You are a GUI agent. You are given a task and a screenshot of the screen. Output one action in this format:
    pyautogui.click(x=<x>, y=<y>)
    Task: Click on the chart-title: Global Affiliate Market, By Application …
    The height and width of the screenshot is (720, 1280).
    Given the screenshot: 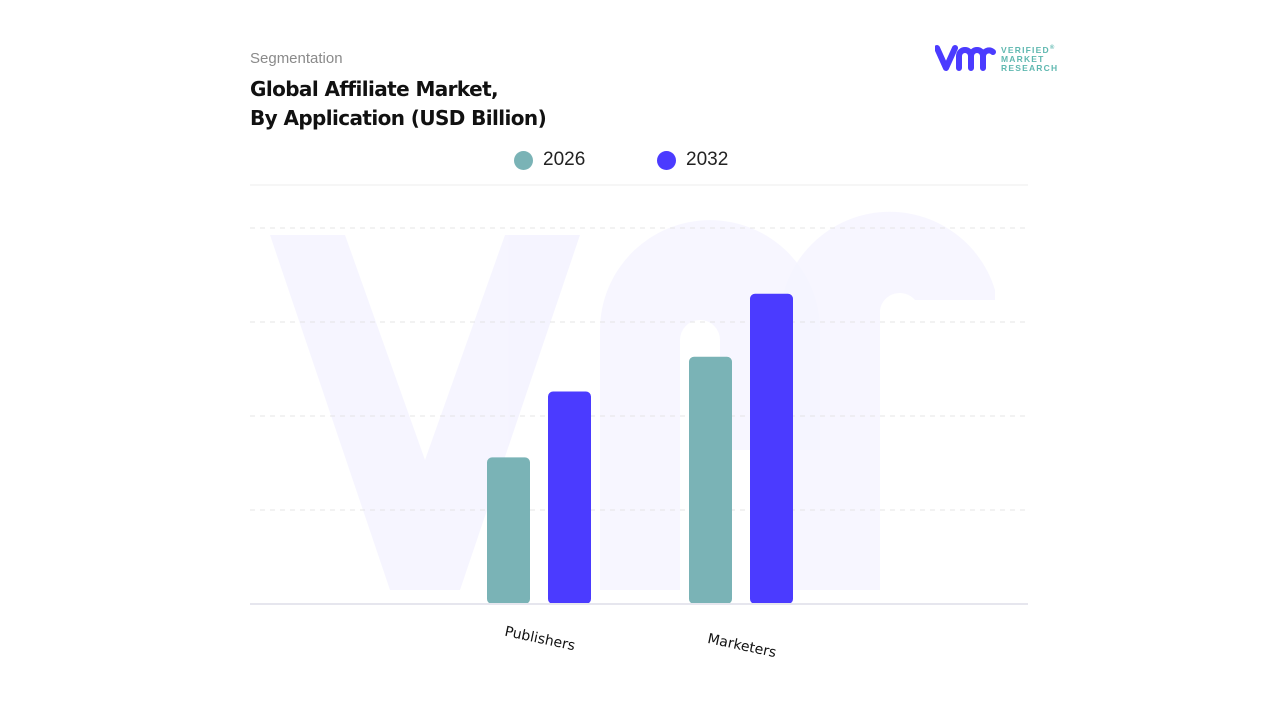 What is the action you would take?
    pyautogui.click(x=398, y=104)
    